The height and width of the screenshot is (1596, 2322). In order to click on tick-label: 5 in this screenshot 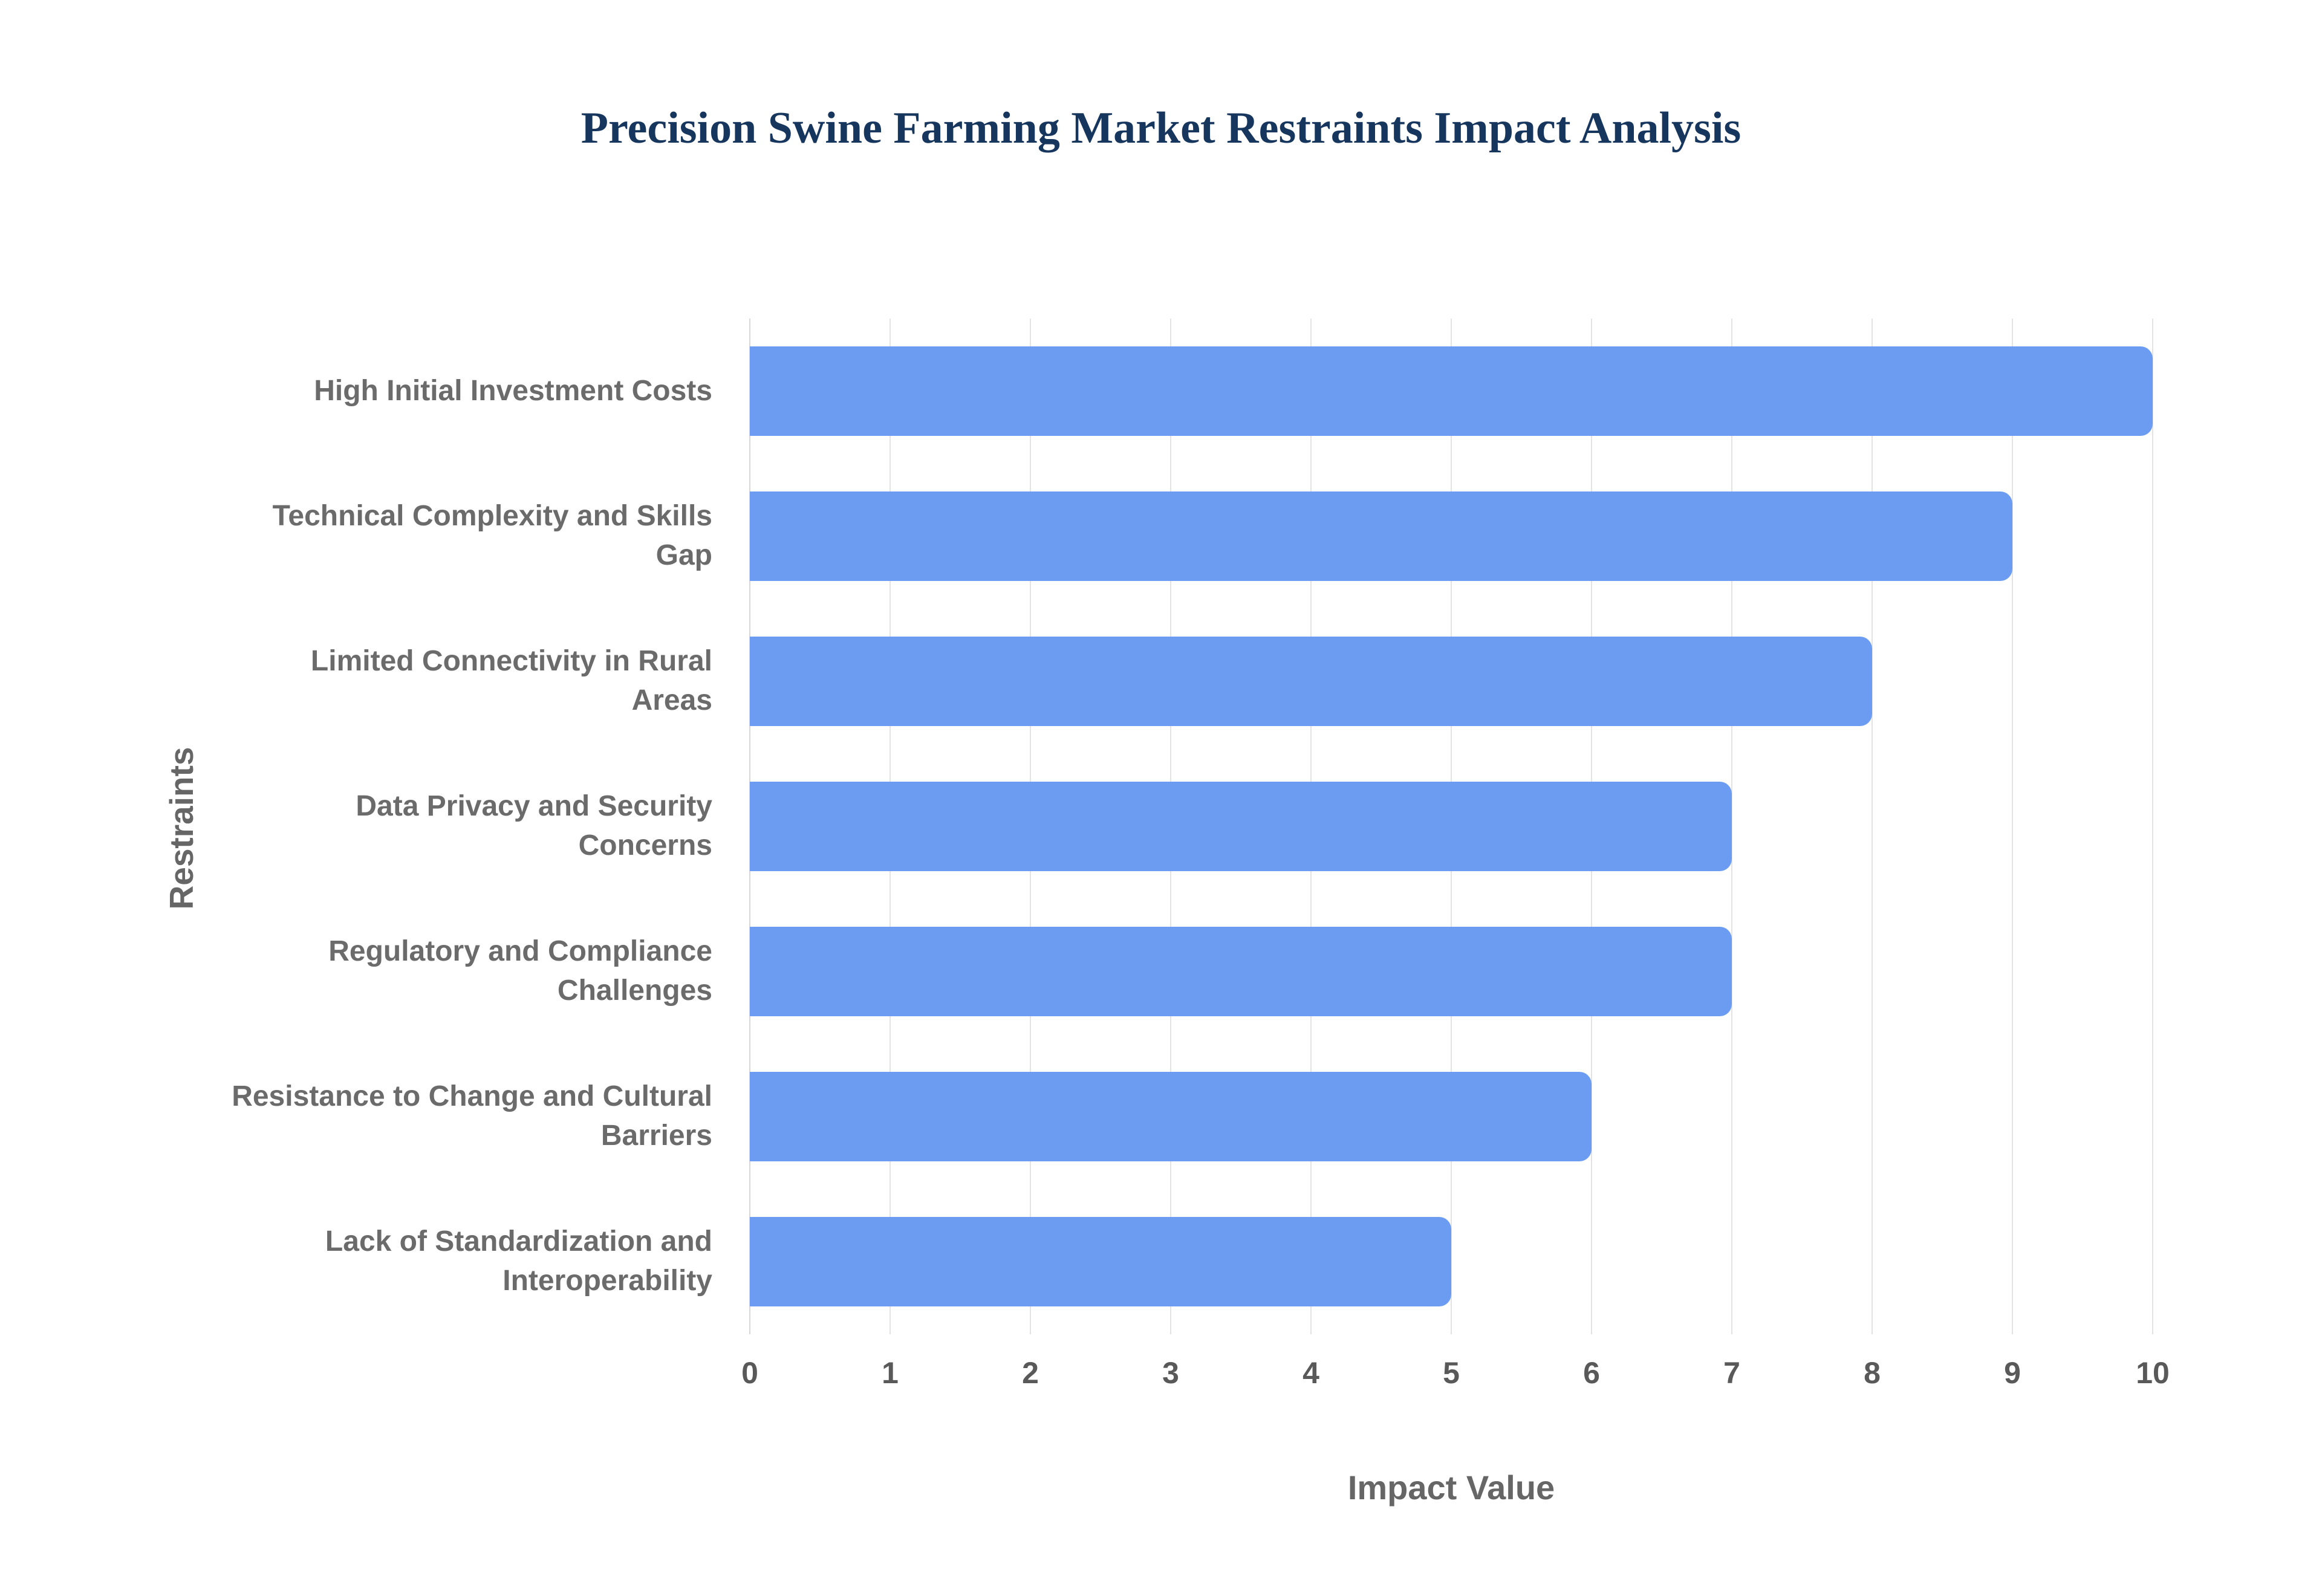, I will do `click(1451, 1373)`.